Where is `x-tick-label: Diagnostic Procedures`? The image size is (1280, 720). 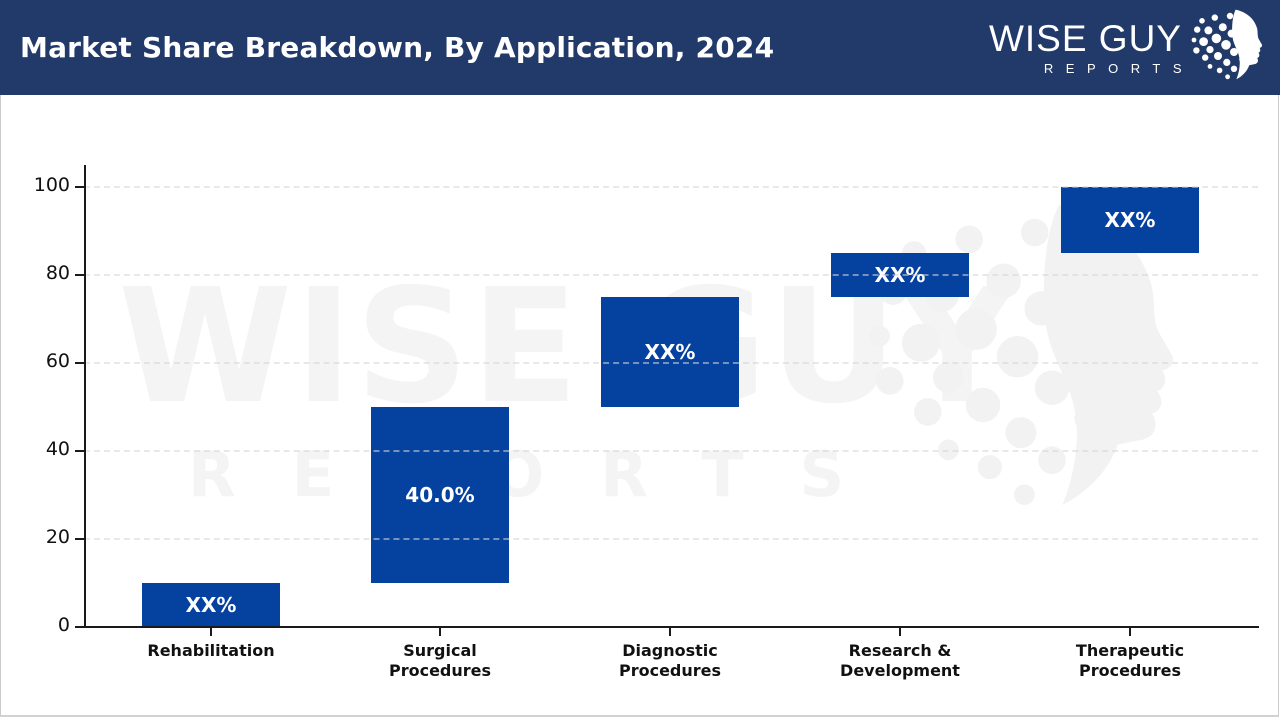 x-tick-label: Diagnostic Procedures is located at coordinates (670, 660).